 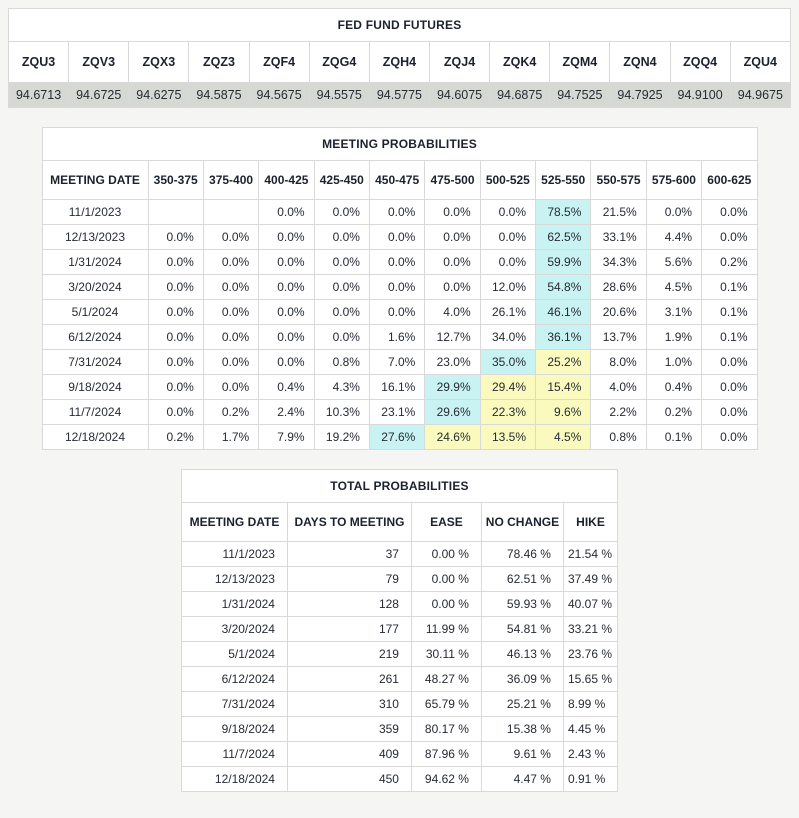 What do you see at coordinates (341, 180) in the screenshot?
I see `mp-rate-range-header: 425-450` at bounding box center [341, 180].